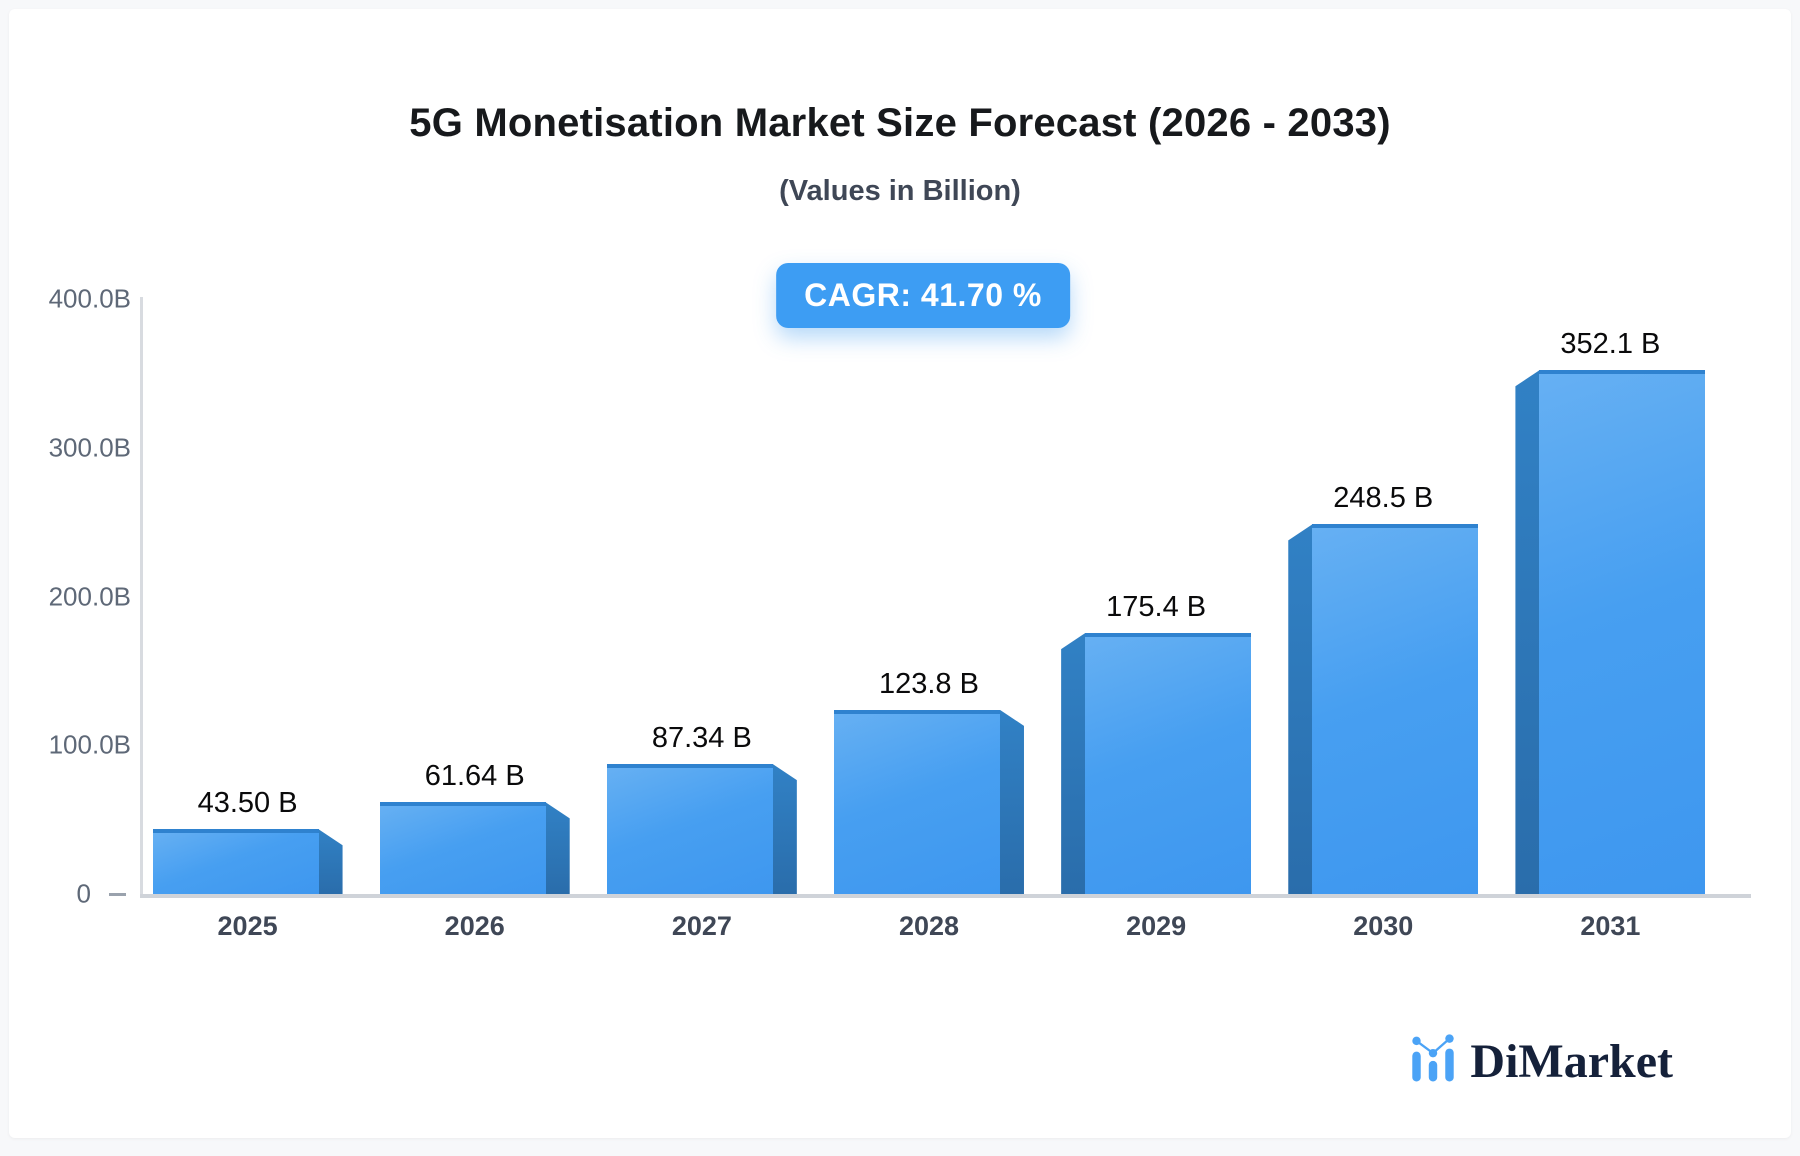 This screenshot has width=1800, height=1156. I want to click on bar-2031: 352.1 B, so click(1610, 611).